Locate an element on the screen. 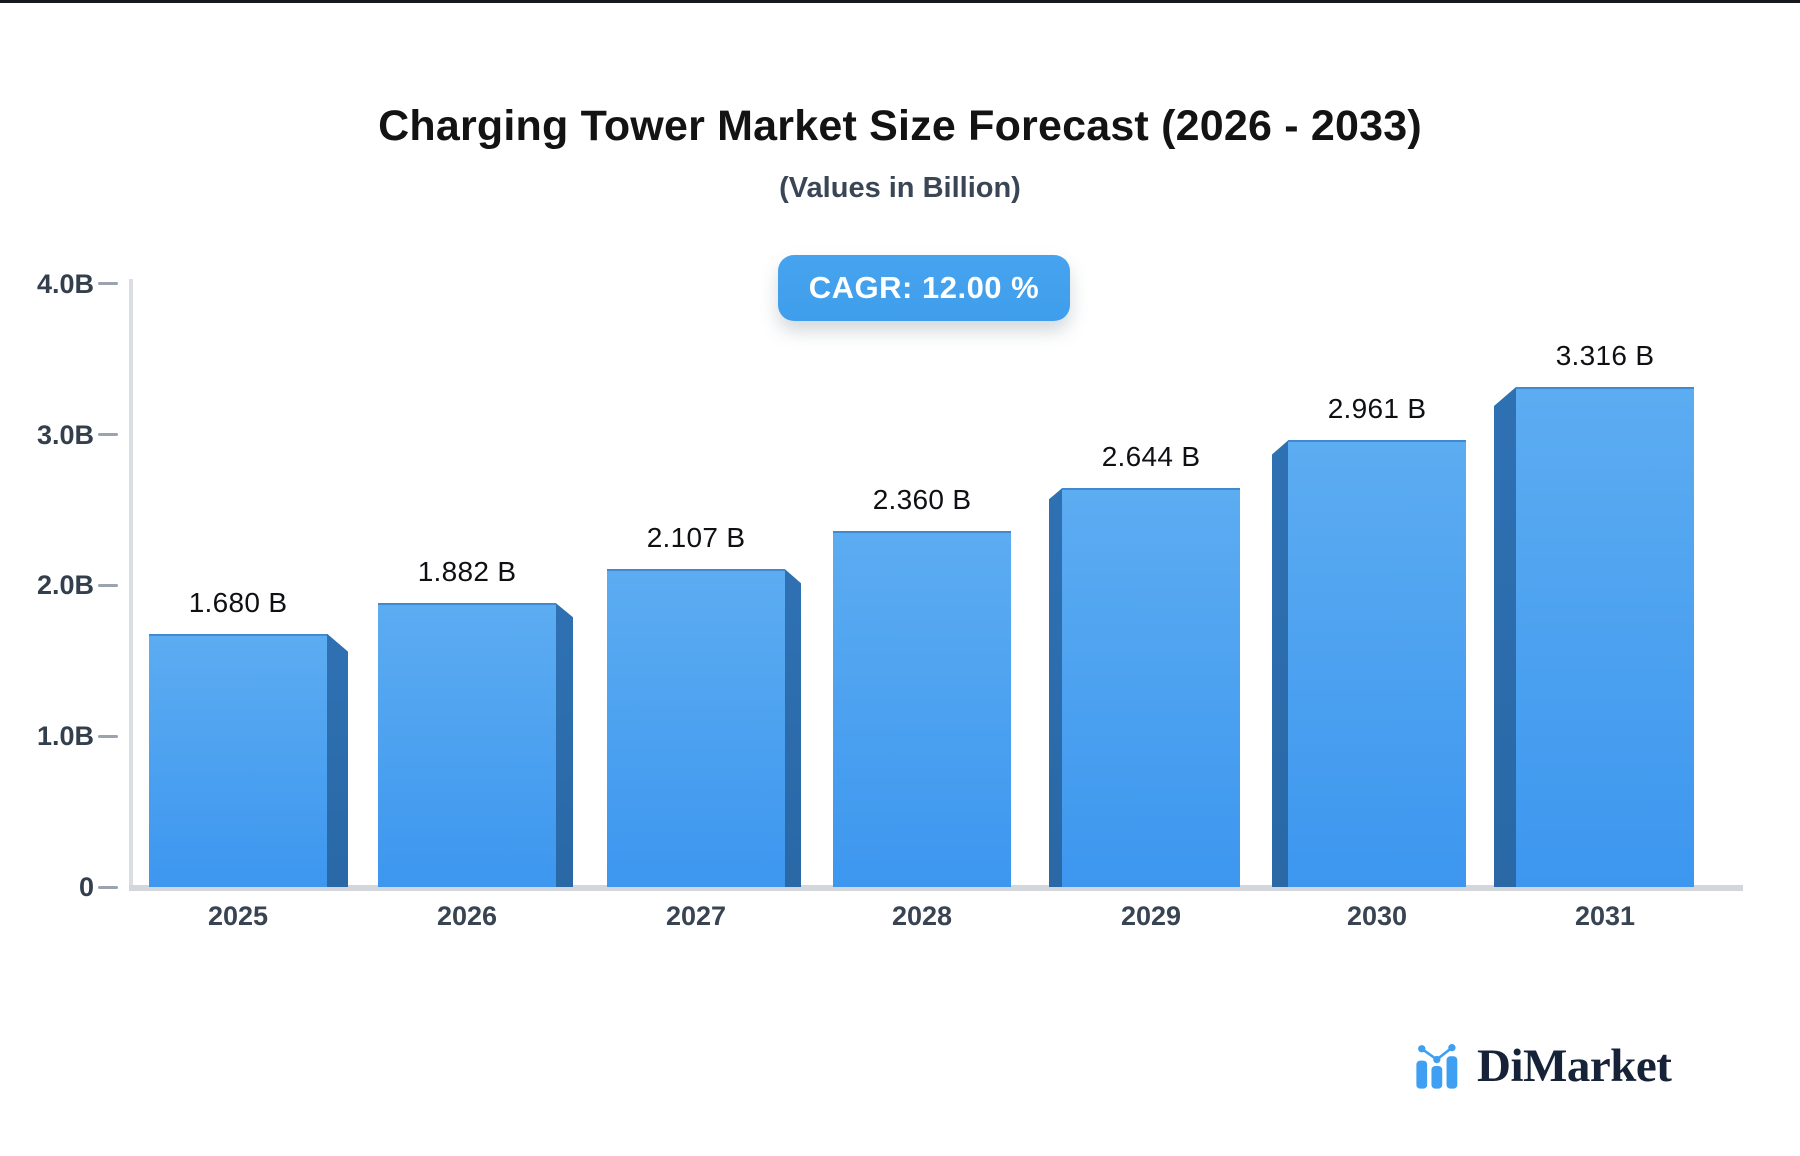 The height and width of the screenshot is (1156, 1800). bar-value-label: 2.961 B is located at coordinates (1377, 409).